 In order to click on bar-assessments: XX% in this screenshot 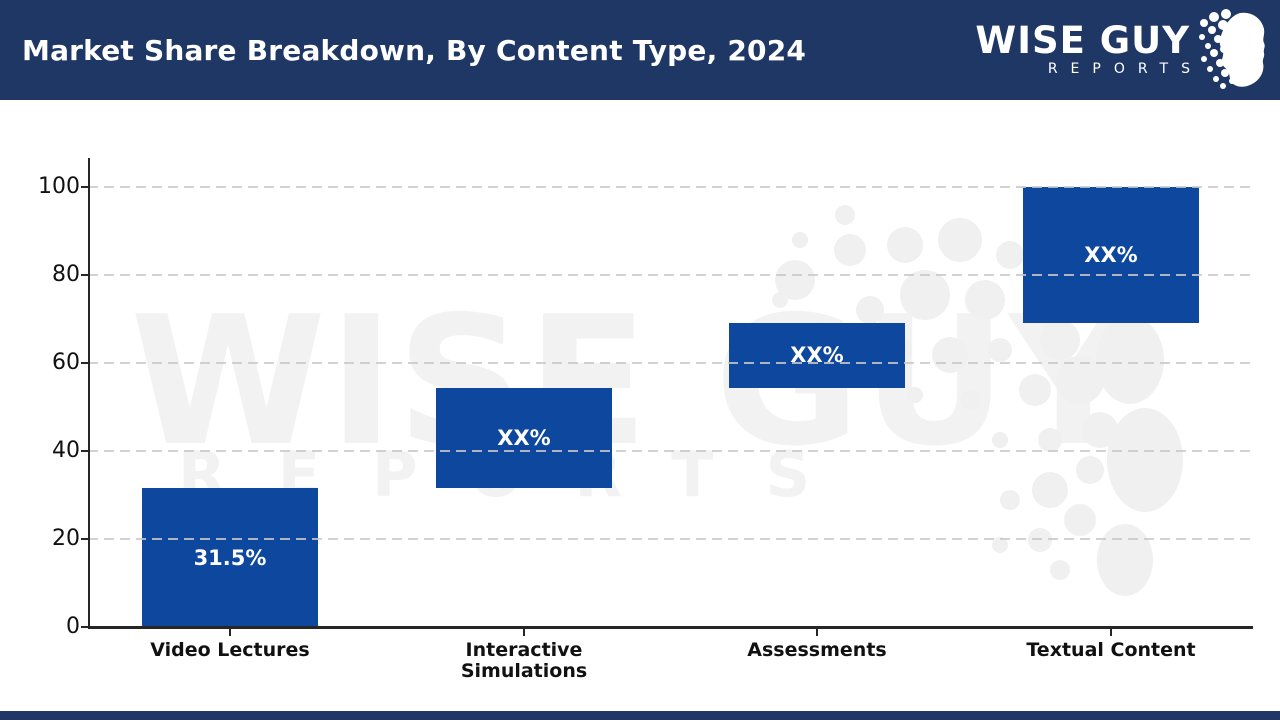, I will do `click(817, 355)`.